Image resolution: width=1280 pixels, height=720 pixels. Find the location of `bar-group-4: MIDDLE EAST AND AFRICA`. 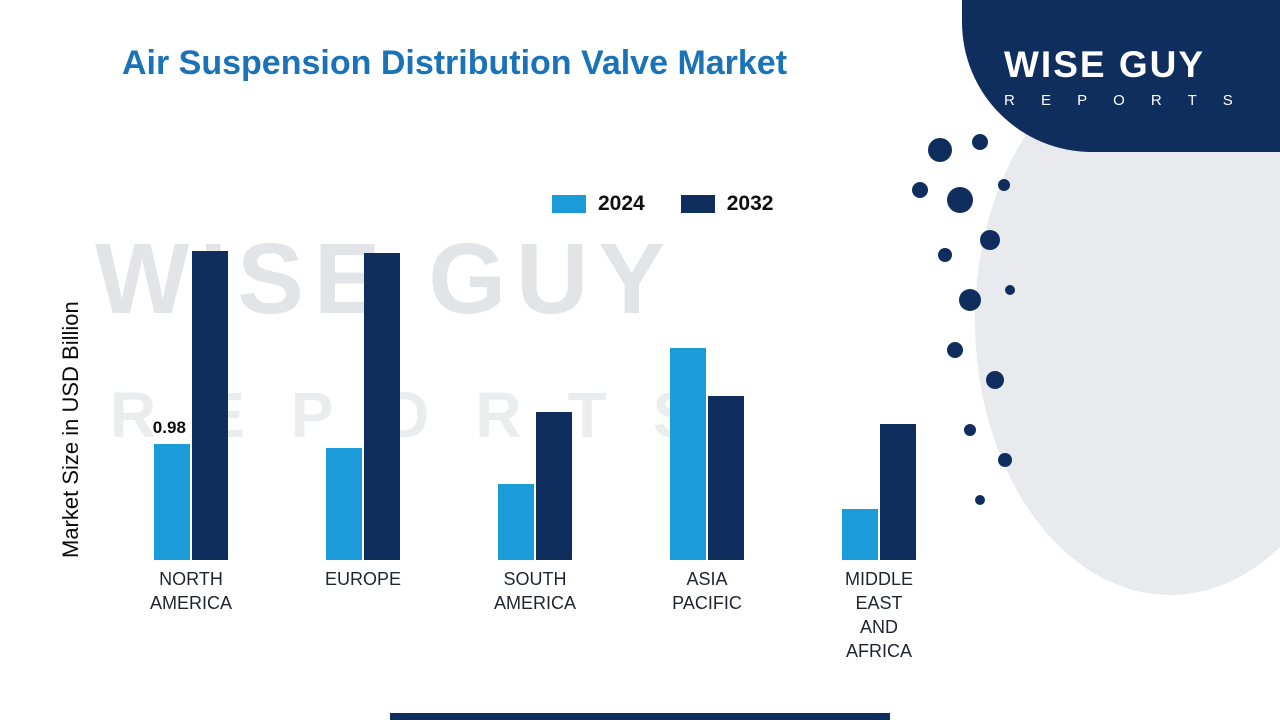

bar-group-4: MIDDLE EAST AND AFRICA is located at coordinates (879, 455).